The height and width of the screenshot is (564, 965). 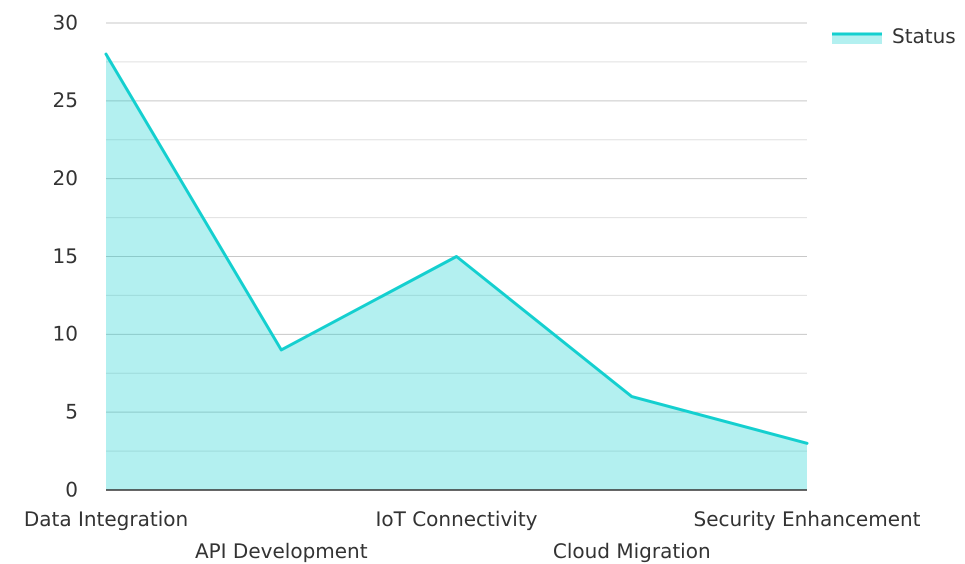 I want to click on y-tick-label: 25, so click(x=65, y=100).